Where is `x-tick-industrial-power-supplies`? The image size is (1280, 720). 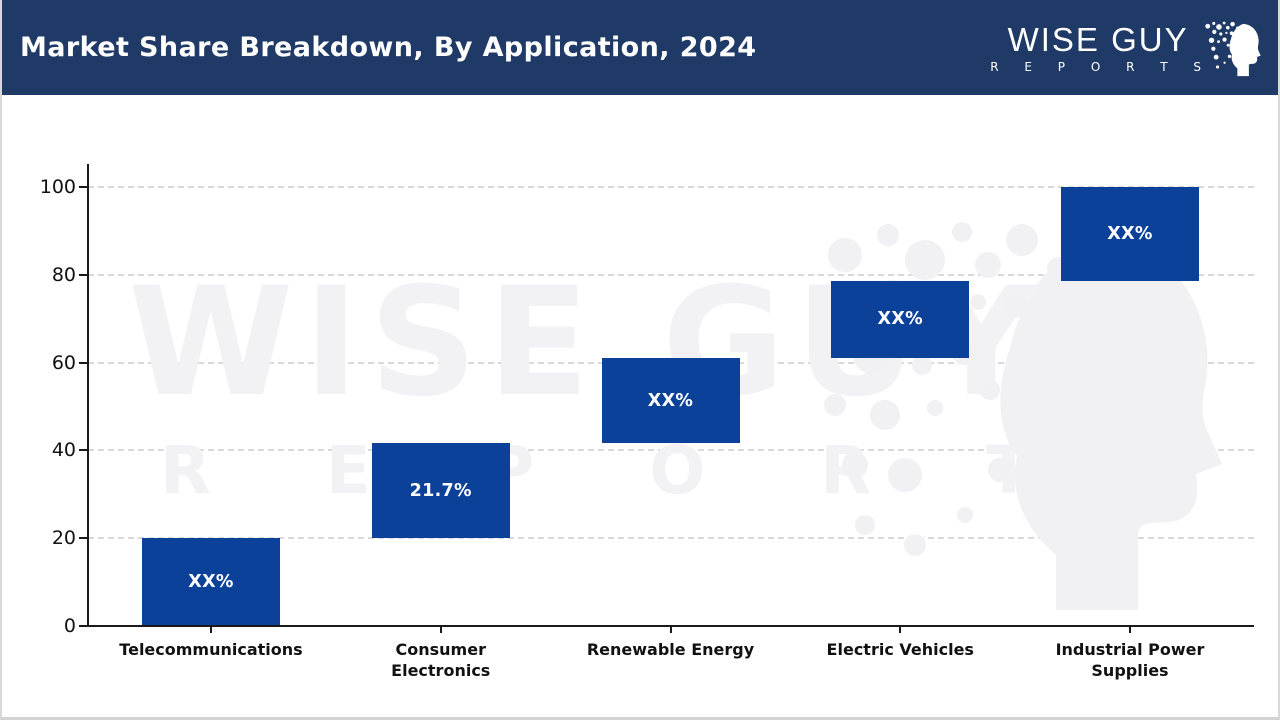 x-tick-industrial-power-supplies is located at coordinates (1130, 630).